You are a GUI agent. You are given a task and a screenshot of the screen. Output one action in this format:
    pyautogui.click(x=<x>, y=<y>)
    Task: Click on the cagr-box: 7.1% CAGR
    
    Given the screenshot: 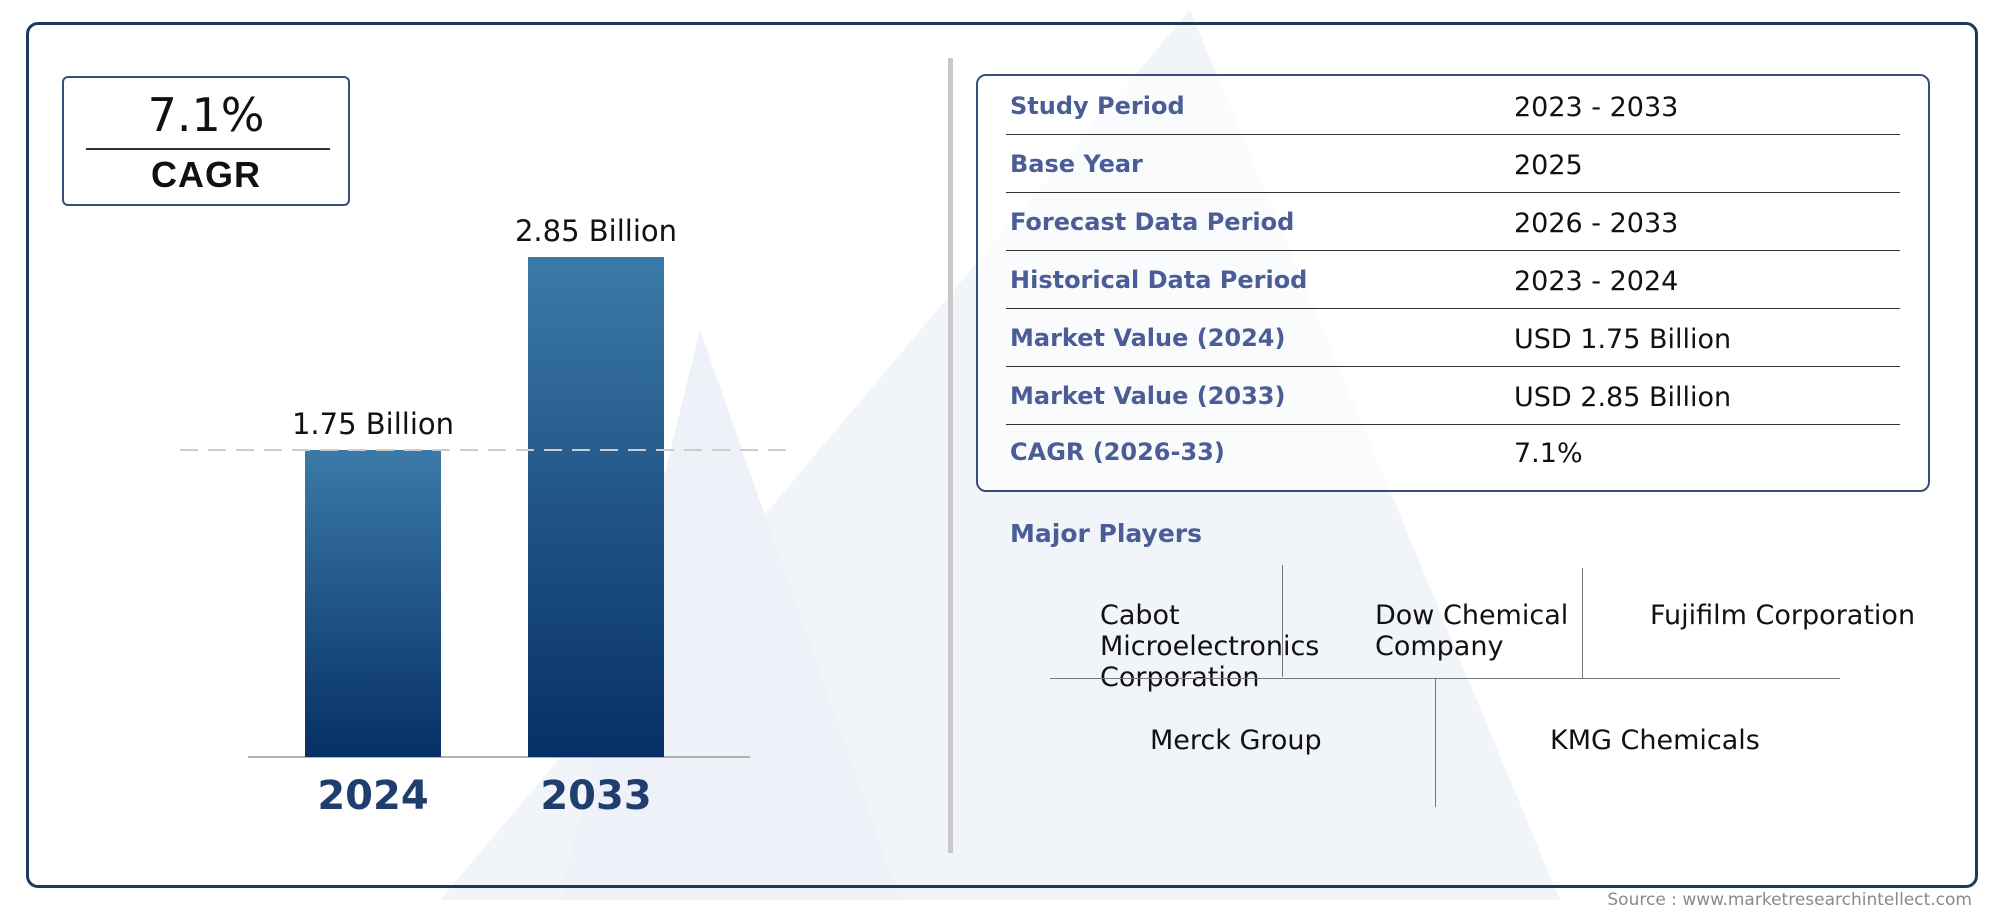 What is the action you would take?
    pyautogui.click(x=206, y=141)
    